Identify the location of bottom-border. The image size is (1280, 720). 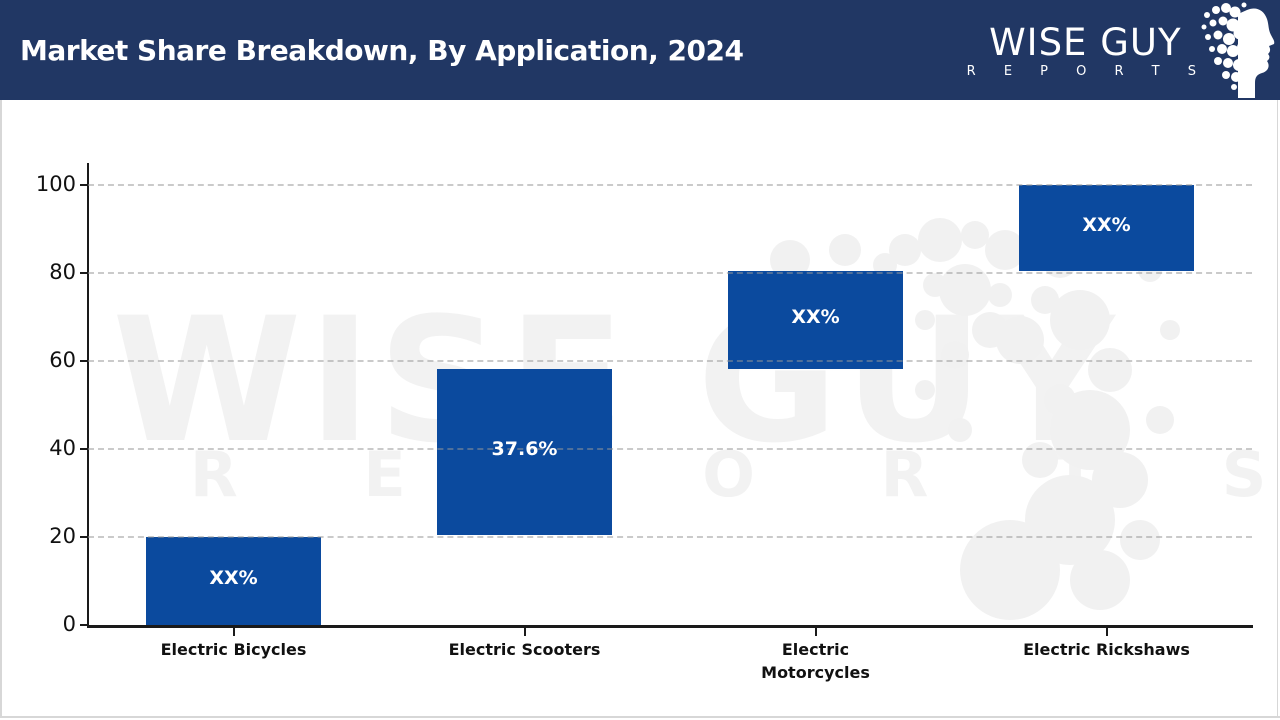
(640, 717).